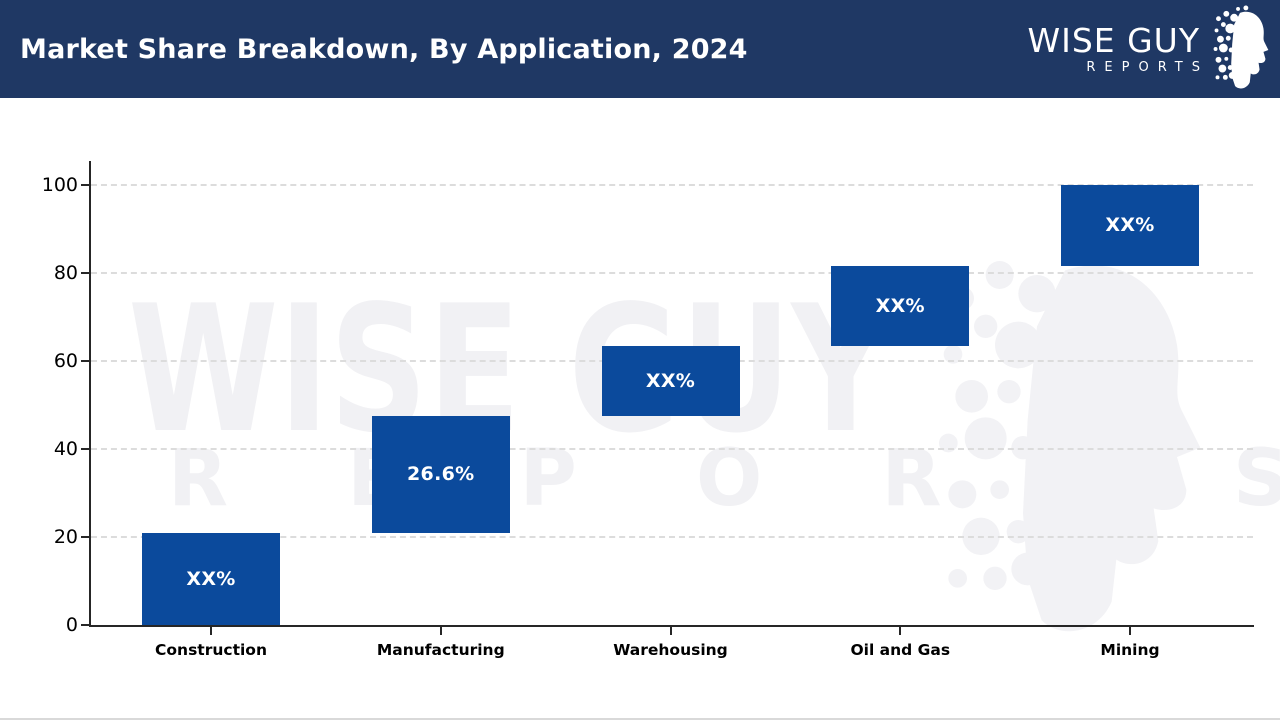 The width and height of the screenshot is (1280, 720). What do you see at coordinates (671, 626) in the screenshot?
I see `x-axis-line` at bounding box center [671, 626].